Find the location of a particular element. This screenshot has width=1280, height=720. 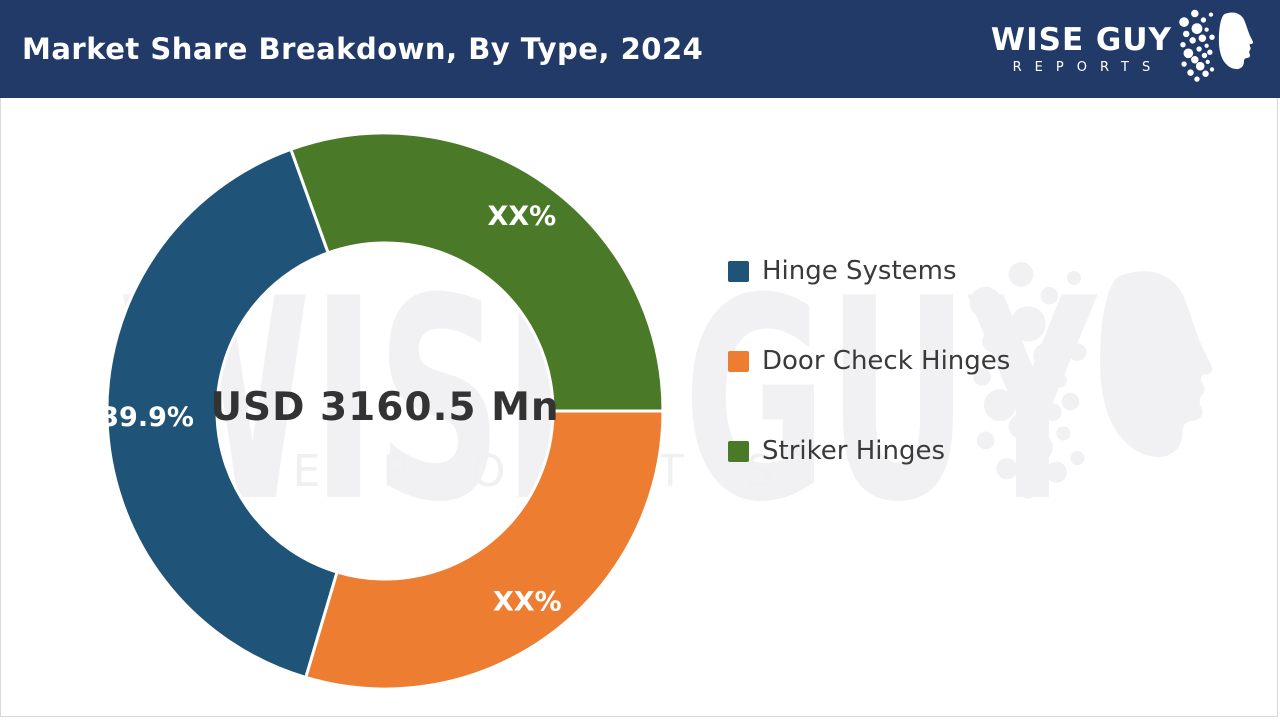

logo-subtitle: REPORTS is located at coordinates (1088, 67).